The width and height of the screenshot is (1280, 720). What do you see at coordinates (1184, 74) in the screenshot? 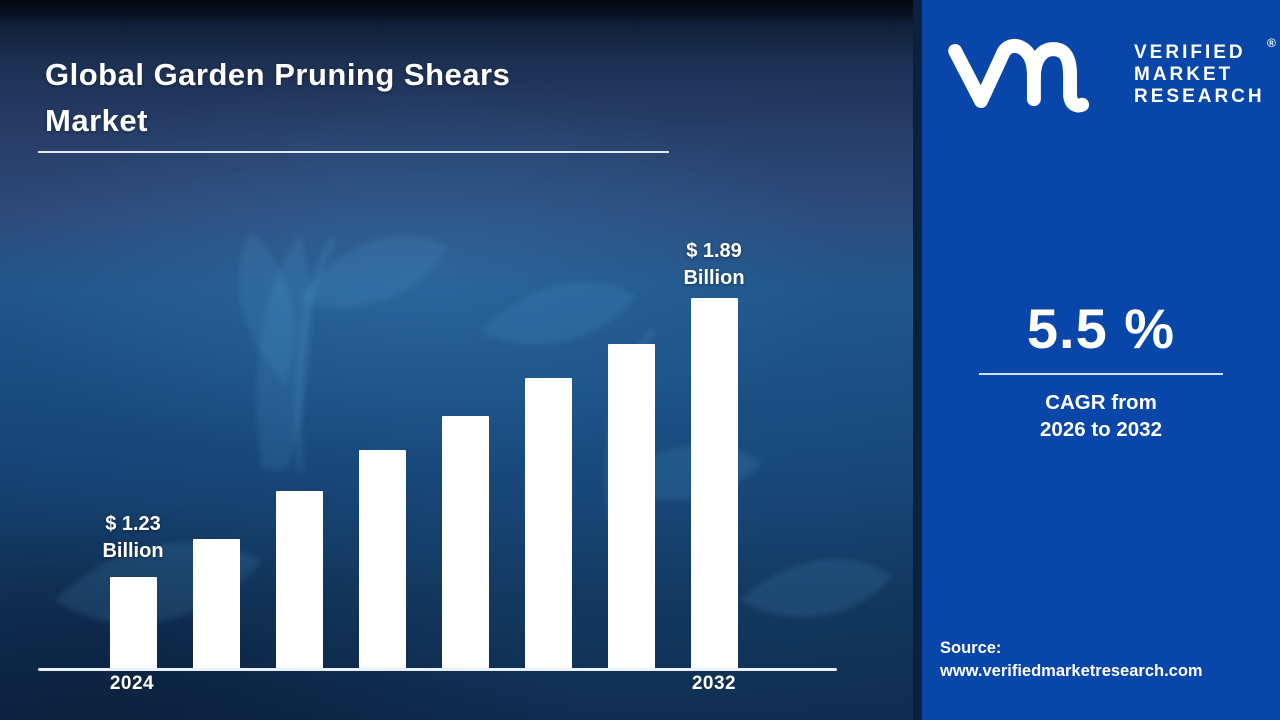
I see `logo-word-market: MARKET` at bounding box center [1184, 74].